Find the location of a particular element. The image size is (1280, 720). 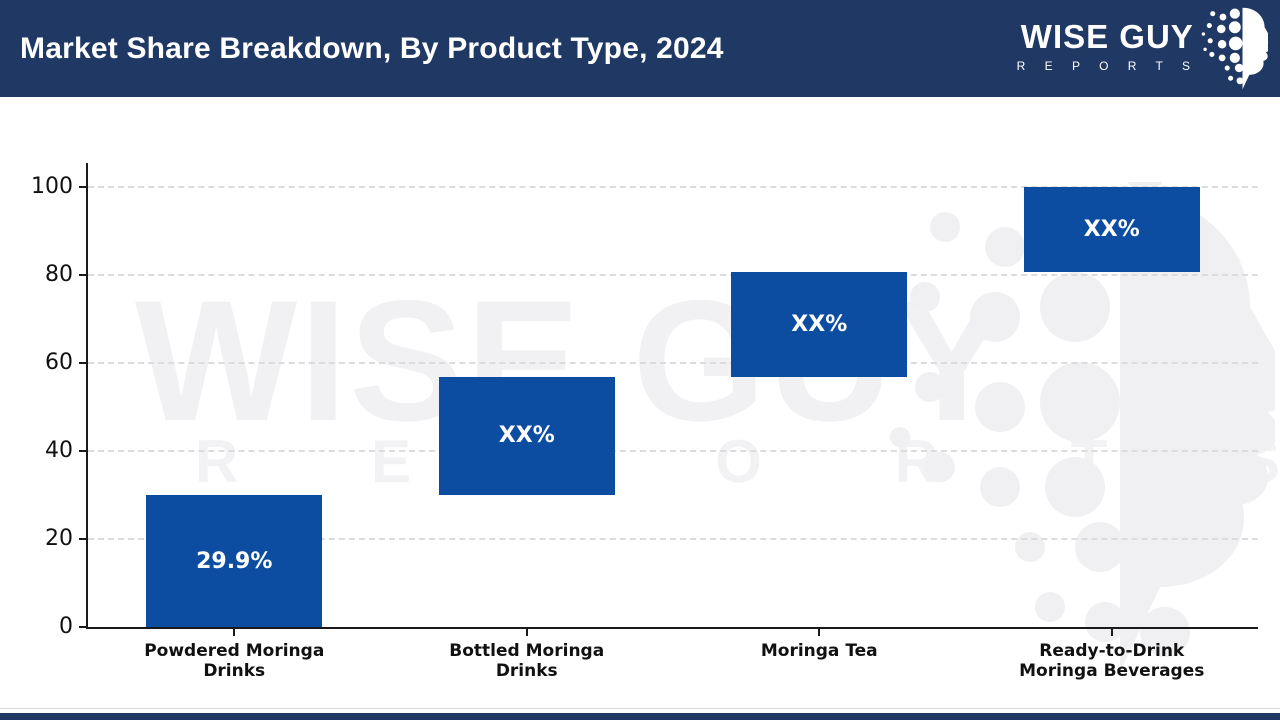

logo-head-icon is located at coordinates (1234, 48).